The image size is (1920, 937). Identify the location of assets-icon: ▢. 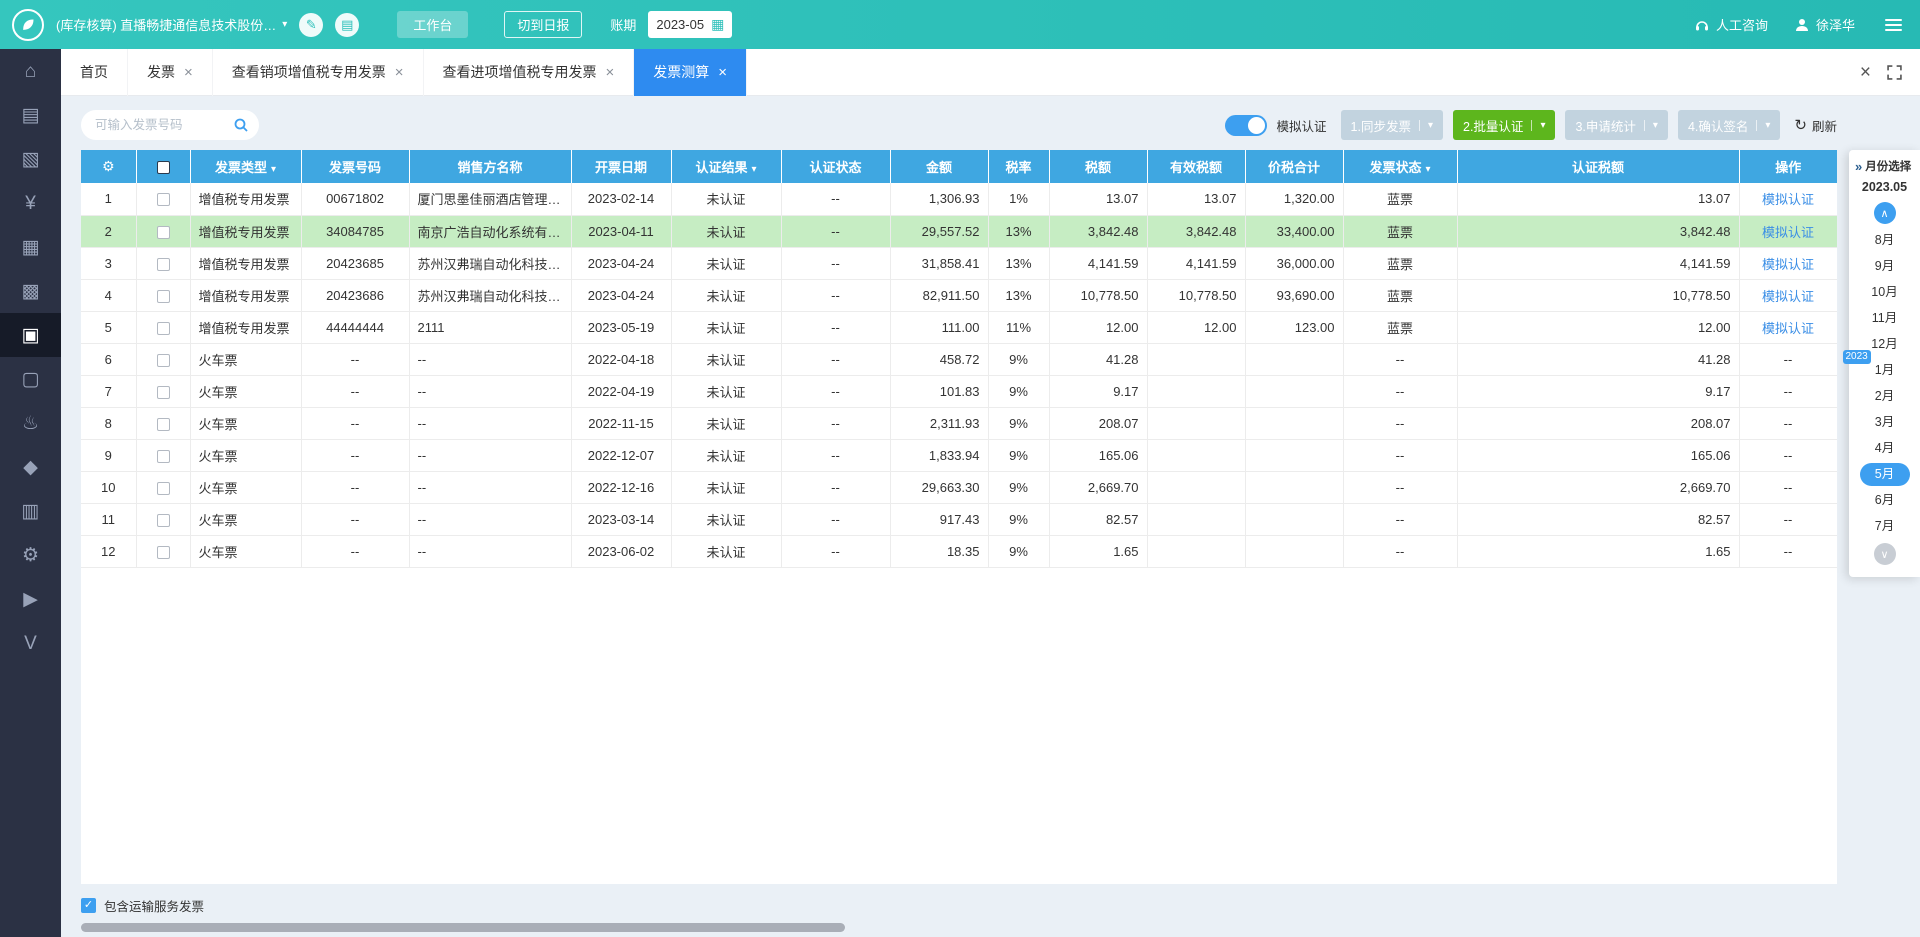
(30, 379).